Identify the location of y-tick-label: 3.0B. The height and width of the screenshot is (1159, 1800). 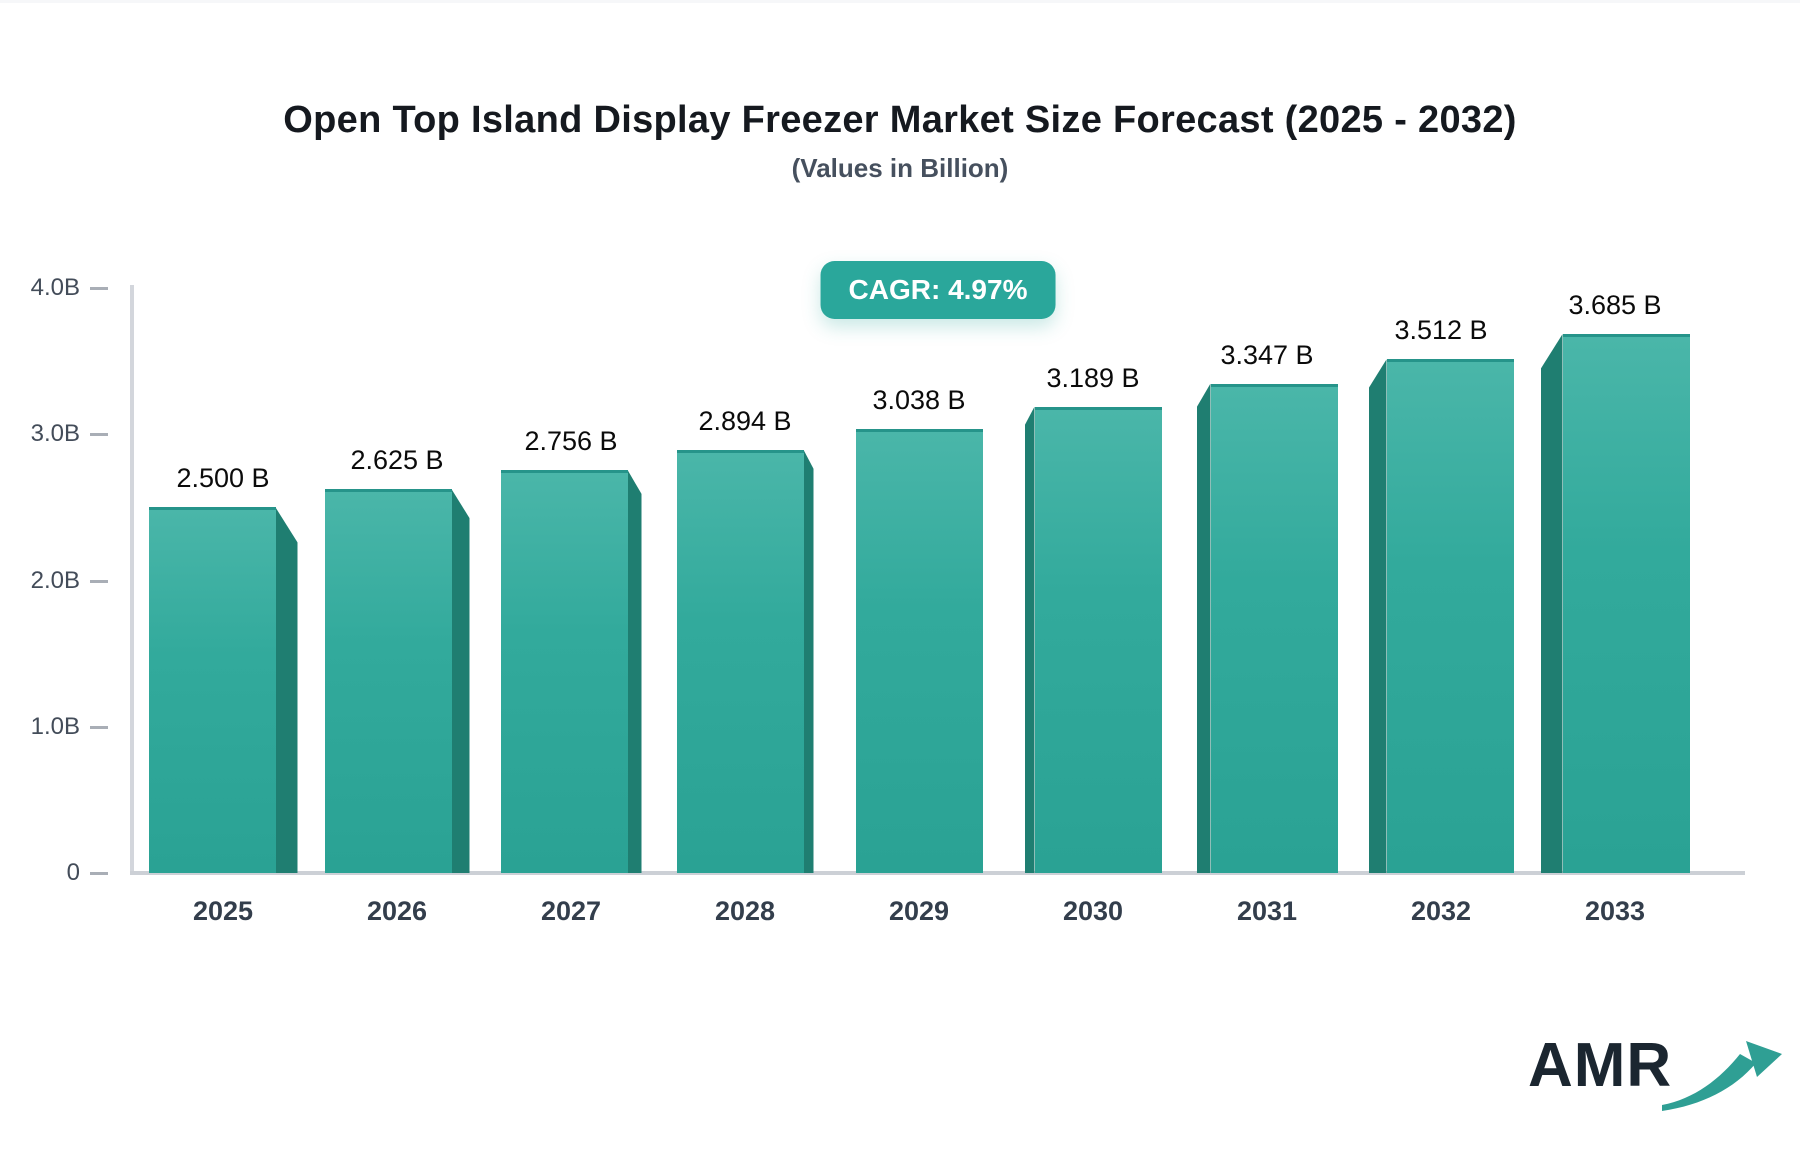
(55, 434).